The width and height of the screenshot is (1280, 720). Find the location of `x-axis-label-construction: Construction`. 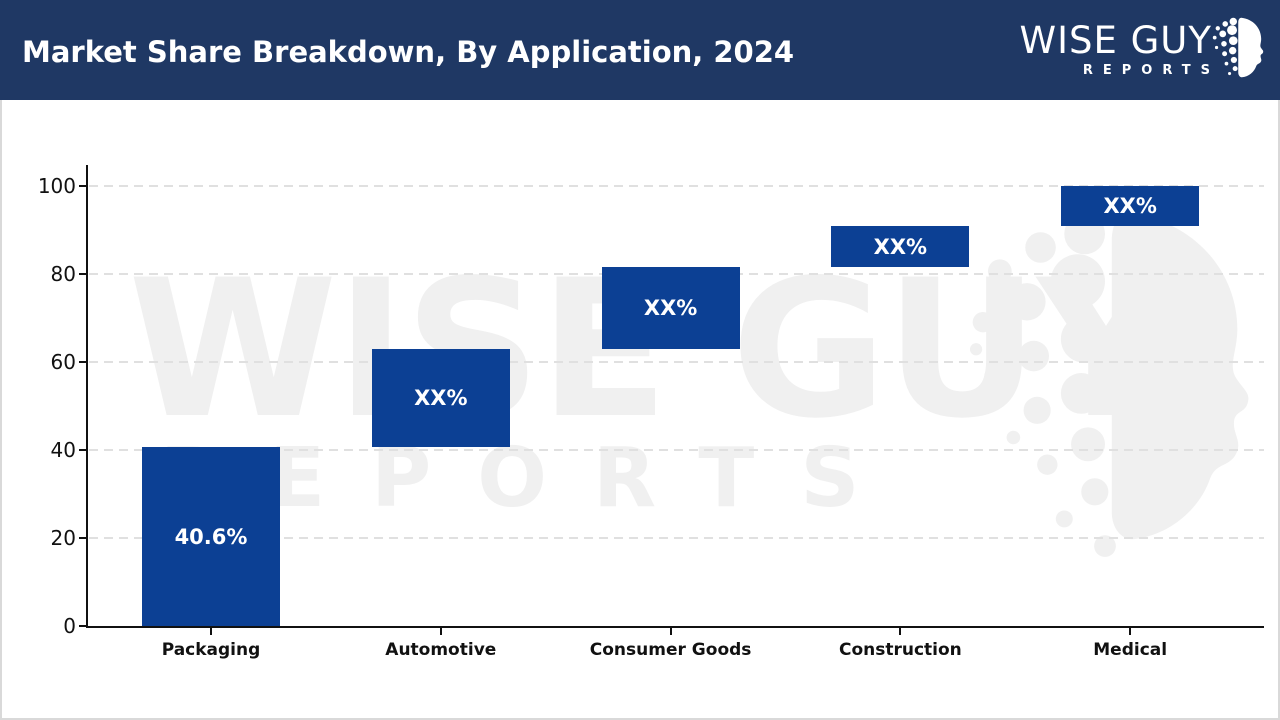

x-axis-label-construction: Construction is located at coordinates (900, 650).